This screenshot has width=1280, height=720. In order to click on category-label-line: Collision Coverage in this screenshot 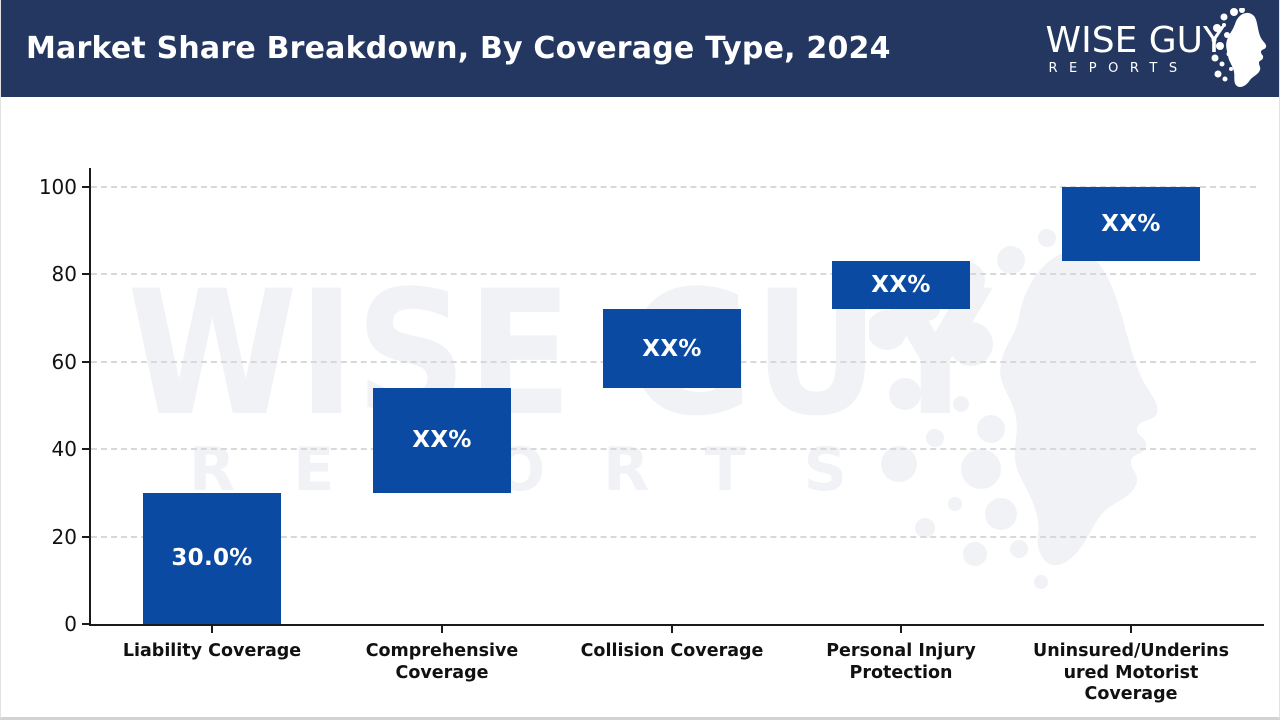, I will do `click(672, 651)`.